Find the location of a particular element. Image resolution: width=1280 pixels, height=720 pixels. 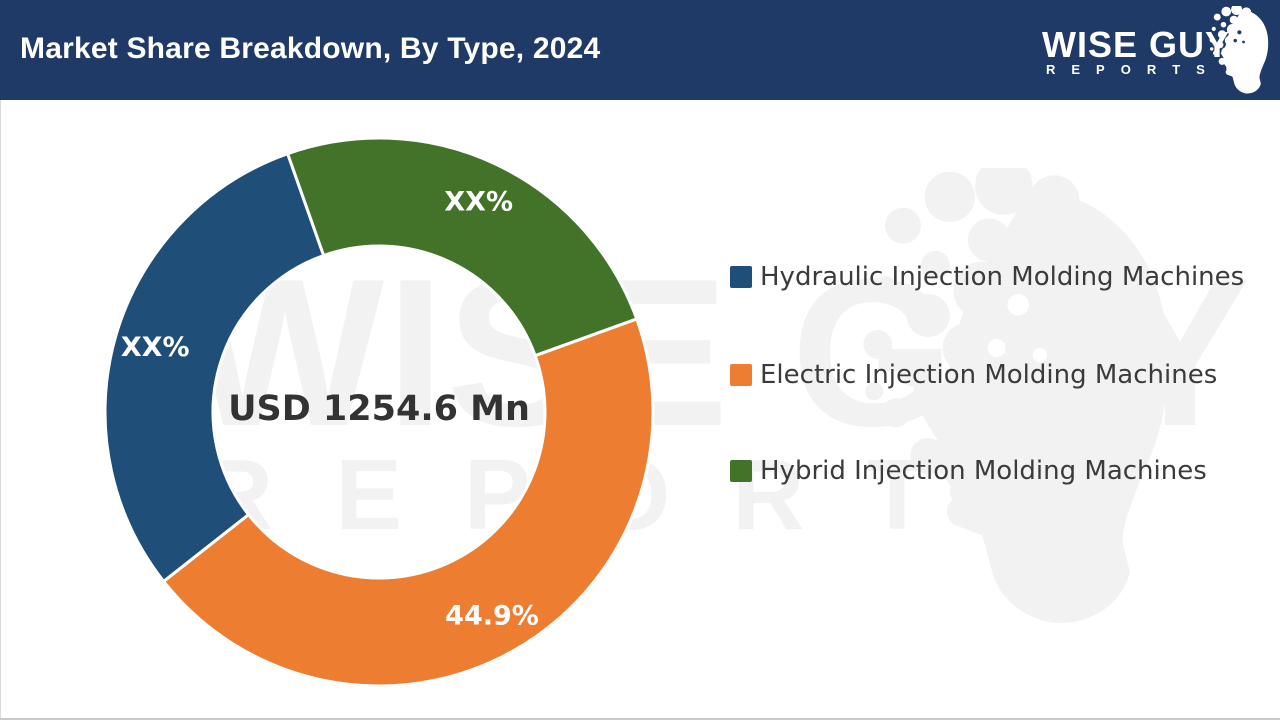

legend-swatch-hydraulic is located at coordinates (741, 277).